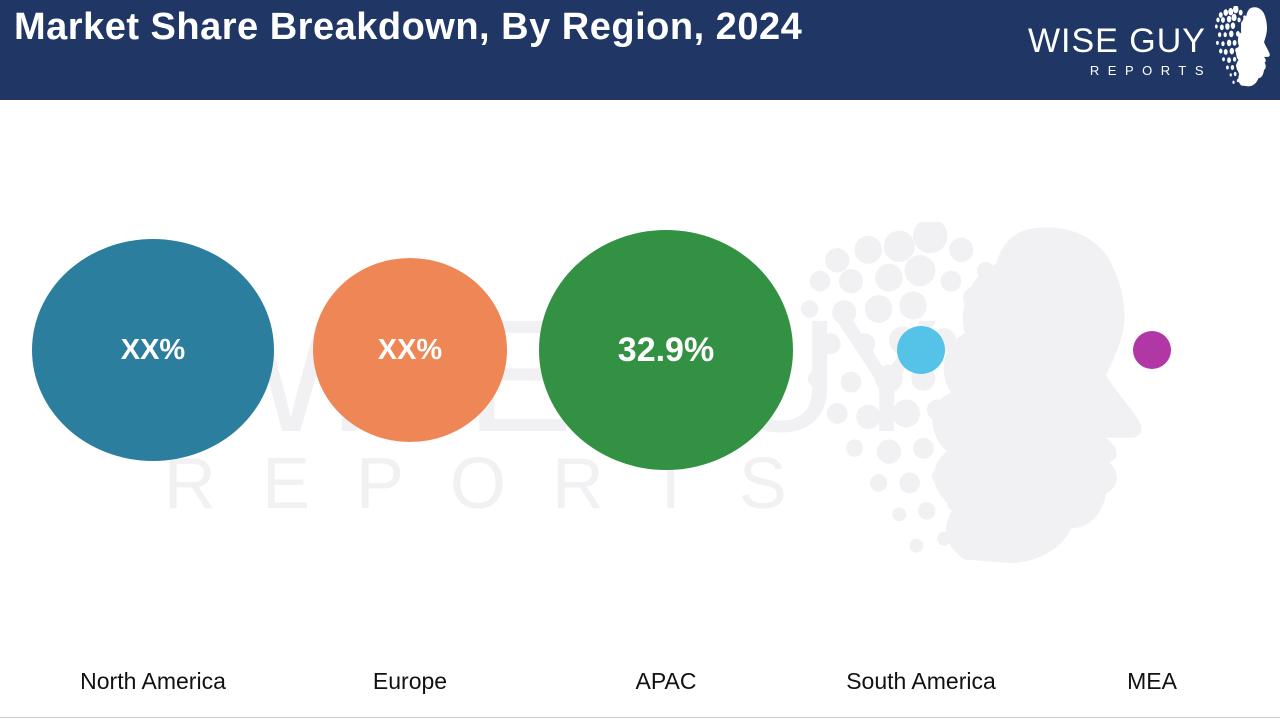 The width and height of the screenshot is (1280, 720). I want to click on category-label-south-america: South America, so click(921, 681).